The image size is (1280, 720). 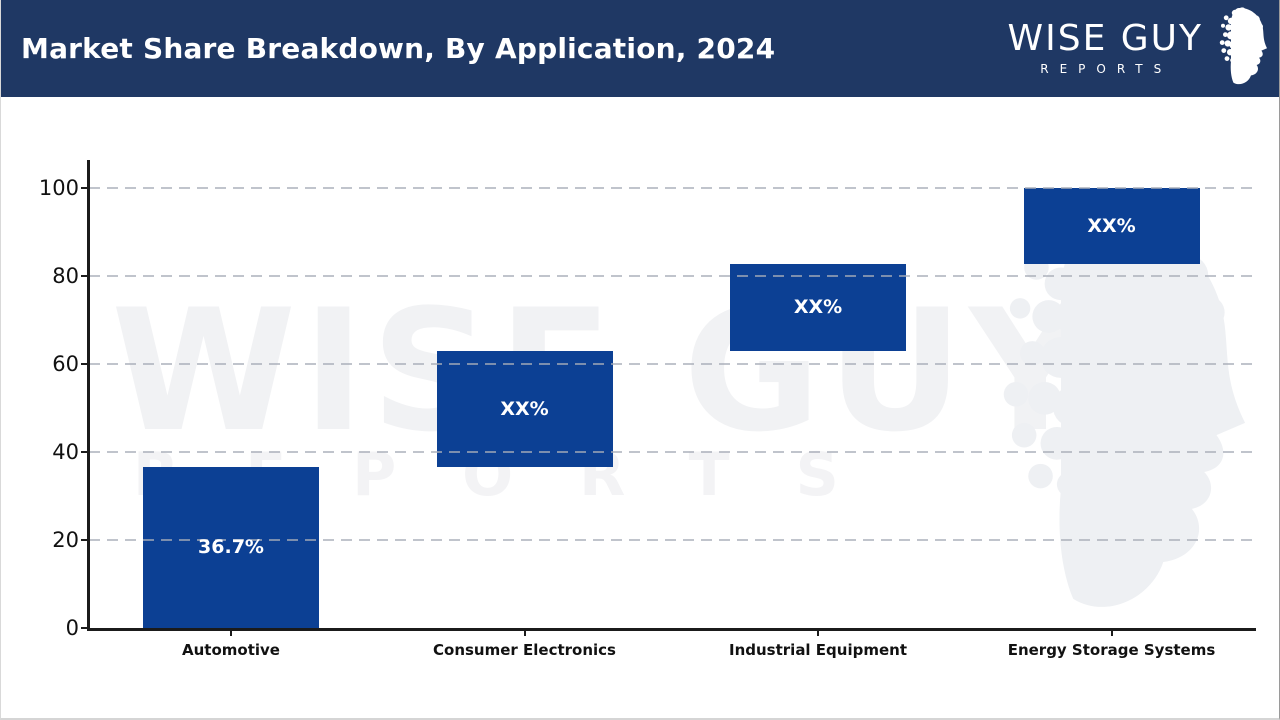 What do you see at coordinates (65, 452) in the screenshot?
I see `y-tick-label: 40` at bounding box center [65, 452].